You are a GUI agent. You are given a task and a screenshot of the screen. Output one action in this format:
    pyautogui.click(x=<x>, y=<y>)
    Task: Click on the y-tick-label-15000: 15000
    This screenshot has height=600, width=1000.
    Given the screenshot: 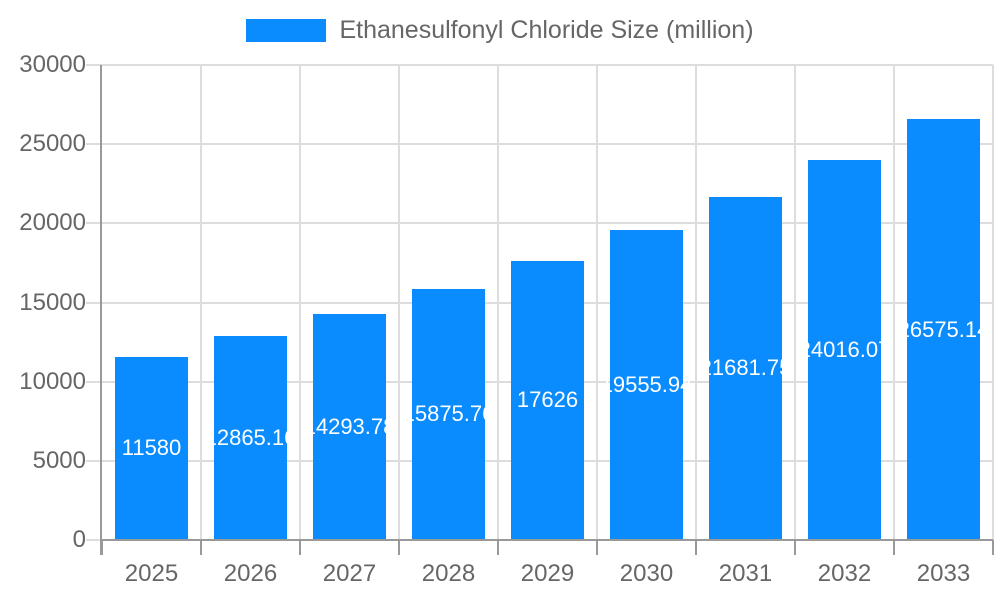 What is the action you would take?
    pyautogui.click(x=52, y=302)
    